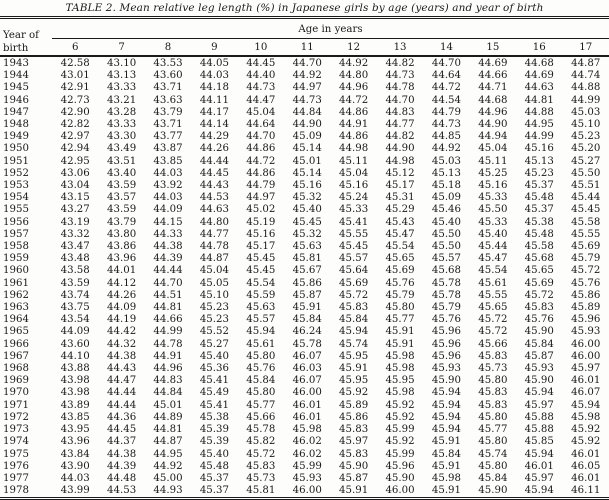 The height and width of the screenshot is (500, 609). Describe the element at coordinates (122, 393) in the screenshot. I see `value-cell: 44.44` at that location.